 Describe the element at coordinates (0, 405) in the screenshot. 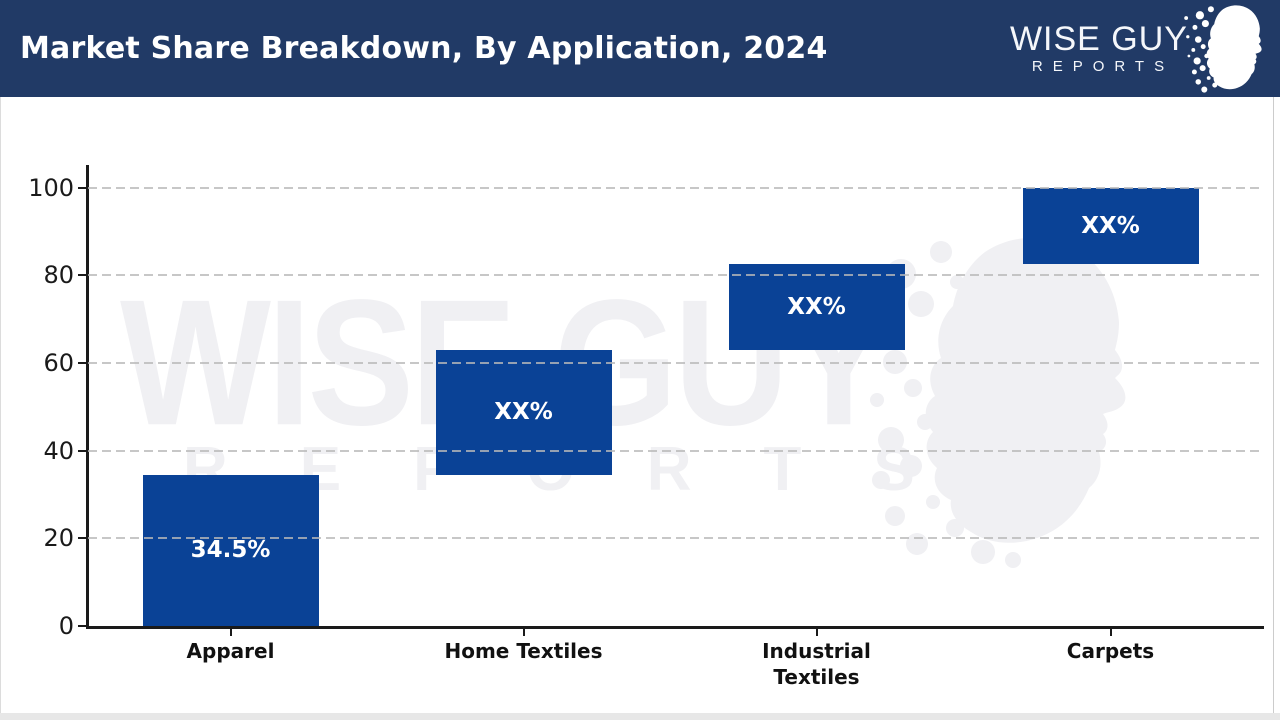

I see `card-left-edge` at that location.